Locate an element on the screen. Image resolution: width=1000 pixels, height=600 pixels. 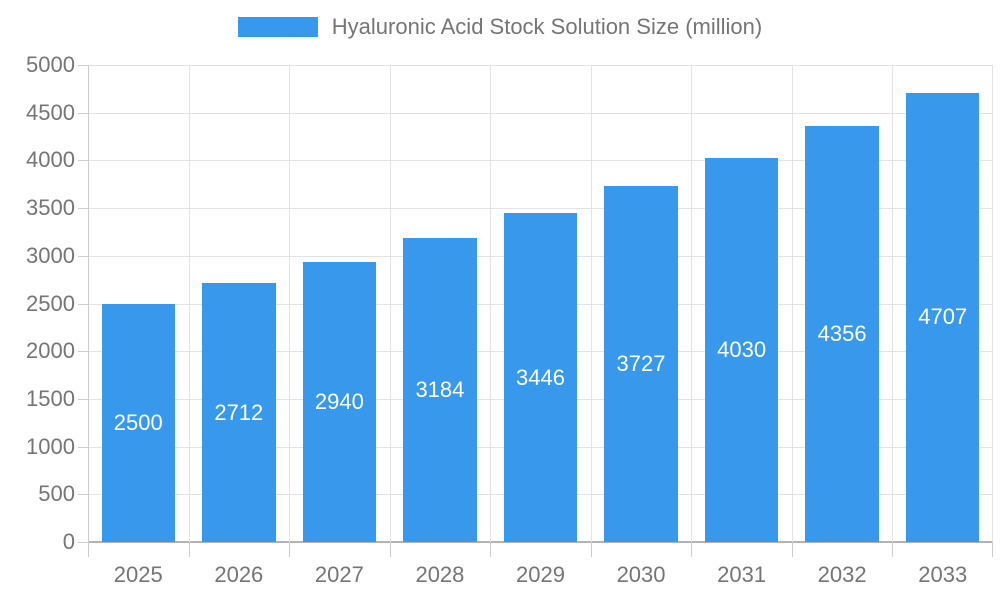
bar-value-label: 2712 is located at coordinates (239, 412).